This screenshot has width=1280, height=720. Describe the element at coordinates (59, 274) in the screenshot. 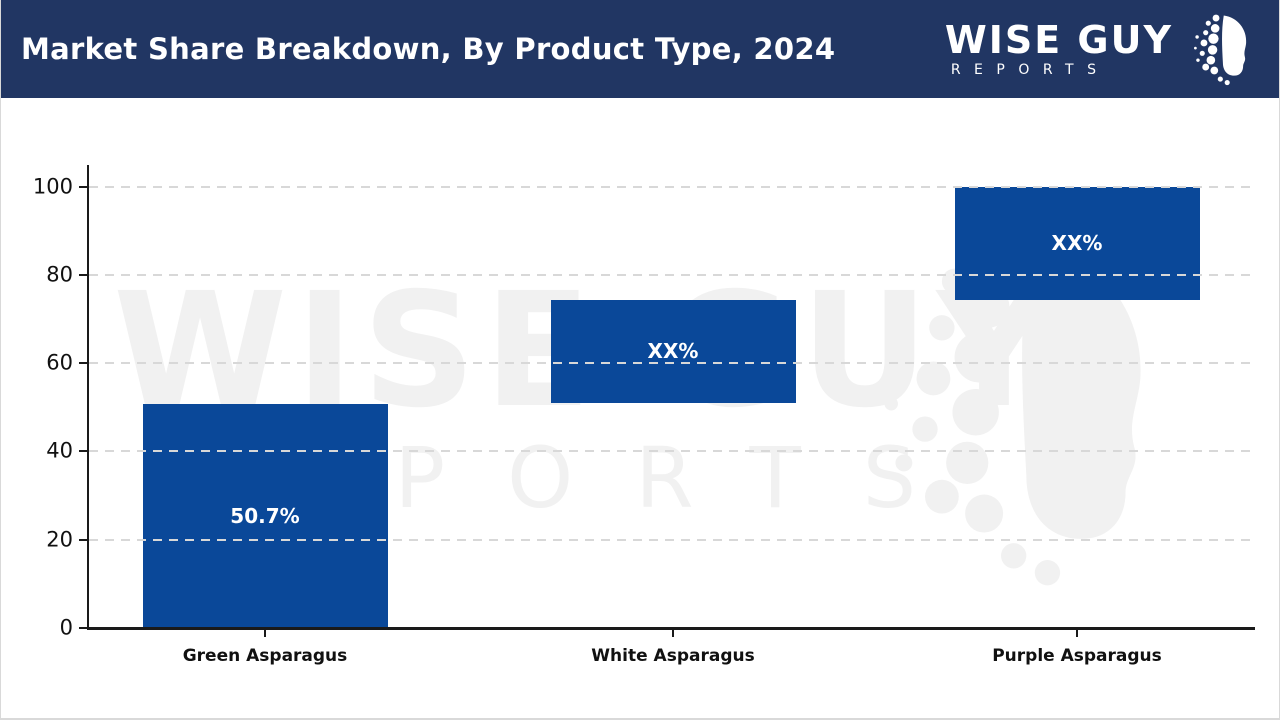

I see `y-tick-label-80: 80` at that location.